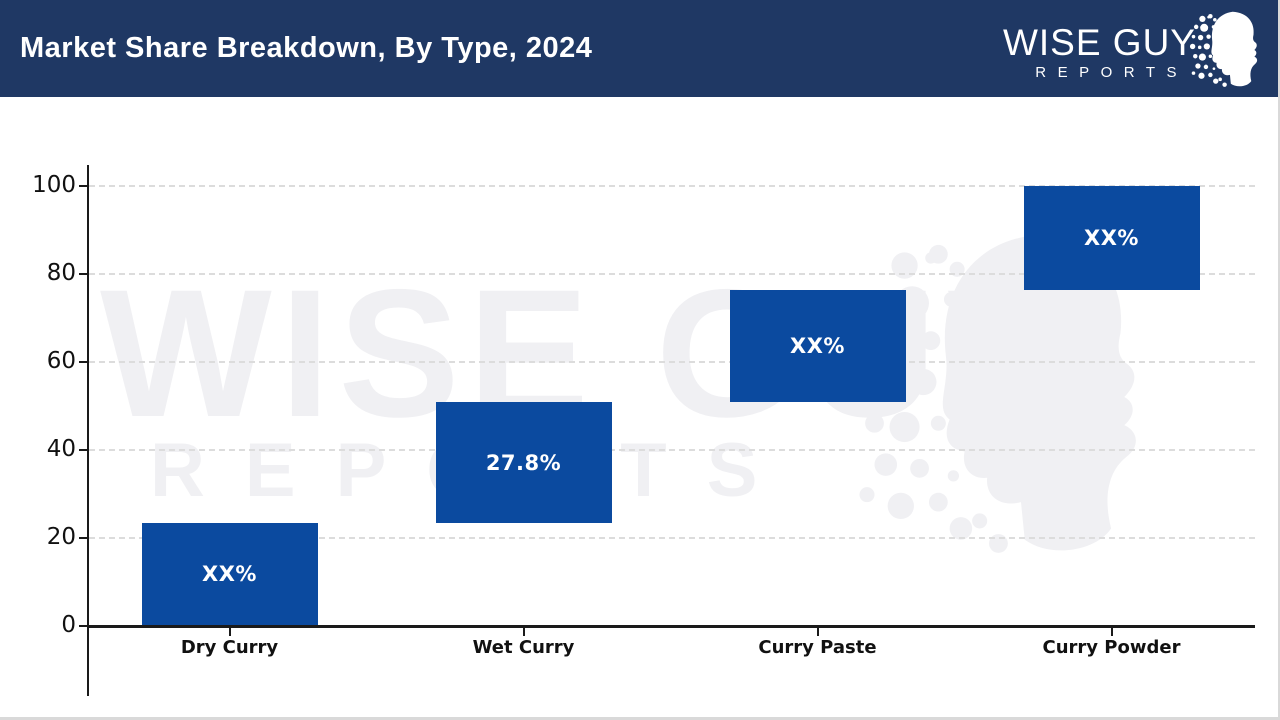 The width and height of the screenshot is (1280, 720). What do you see at coordinates (1223, 49) in the screenshot?
I see `dotted-head-icon` at bounding box center [1223, 49].